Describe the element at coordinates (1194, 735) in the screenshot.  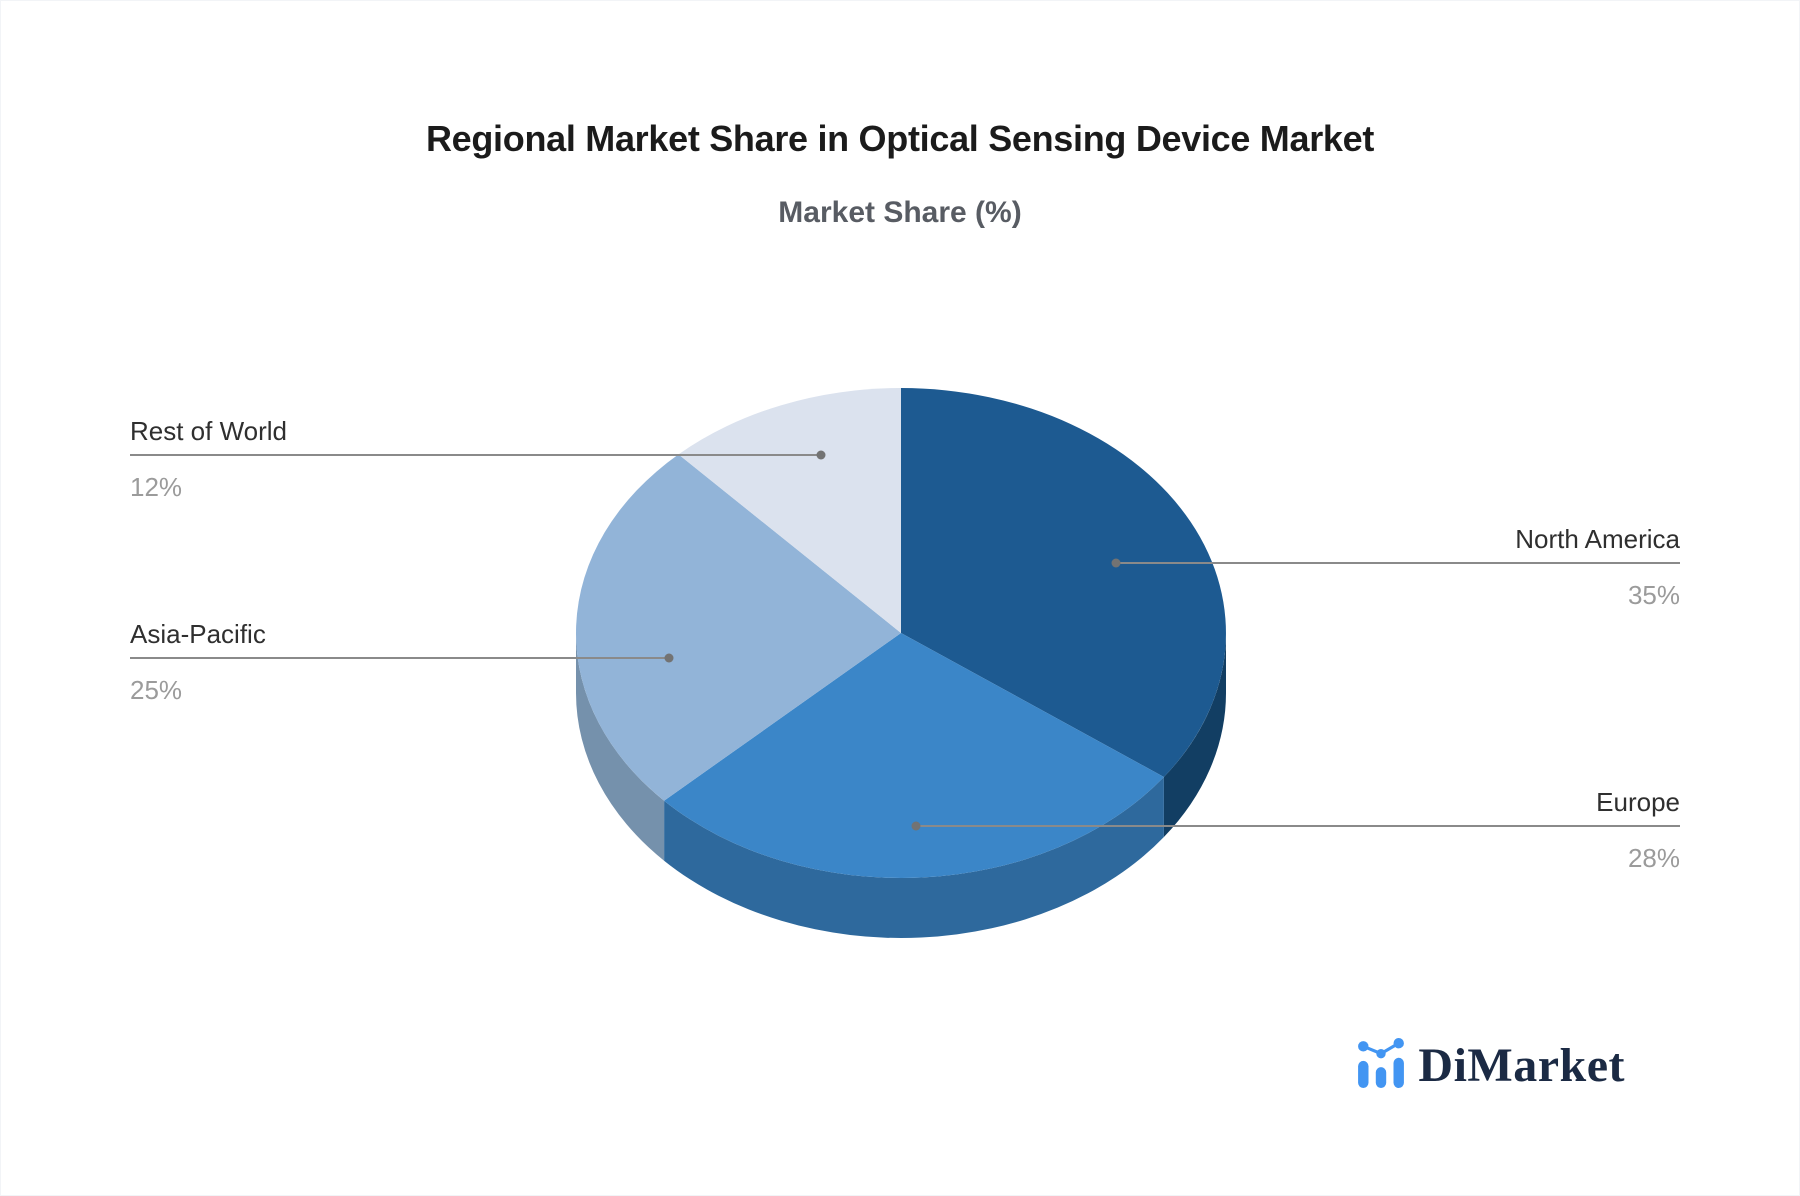
I see `pie-side-north-america` at that location.